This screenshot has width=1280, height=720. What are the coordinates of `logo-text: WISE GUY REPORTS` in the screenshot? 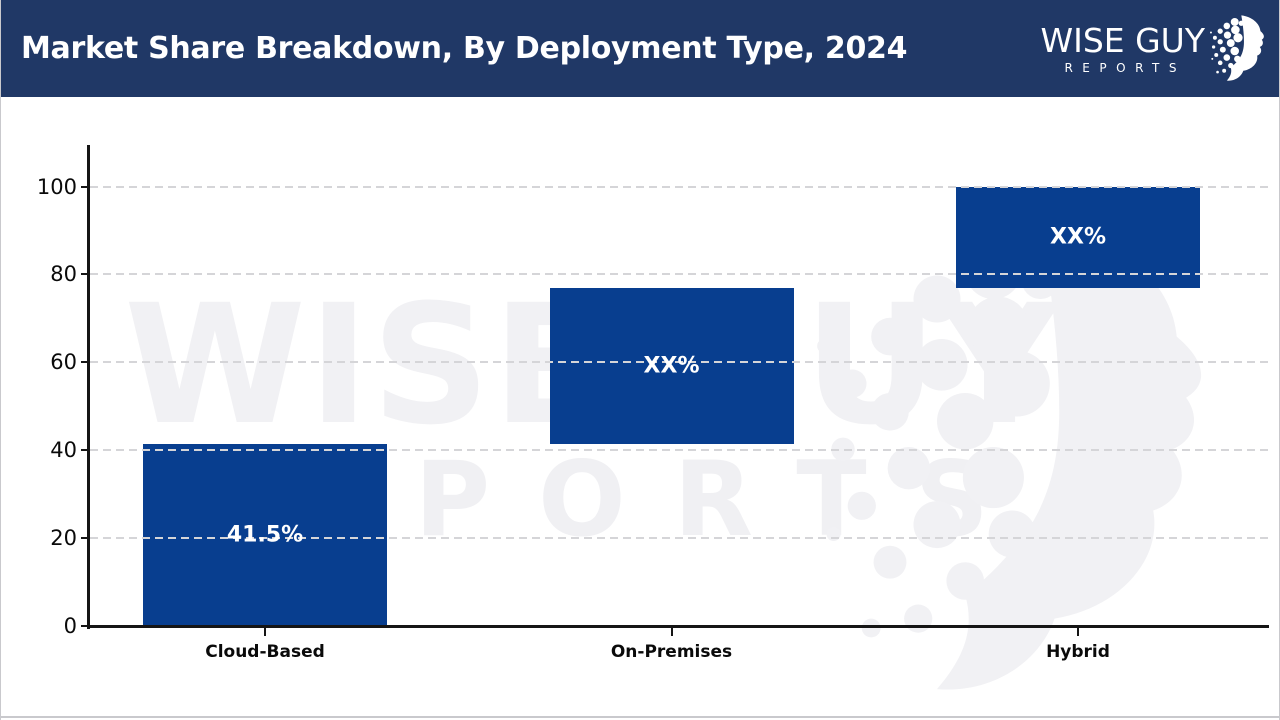 It's located at (1122, 49).